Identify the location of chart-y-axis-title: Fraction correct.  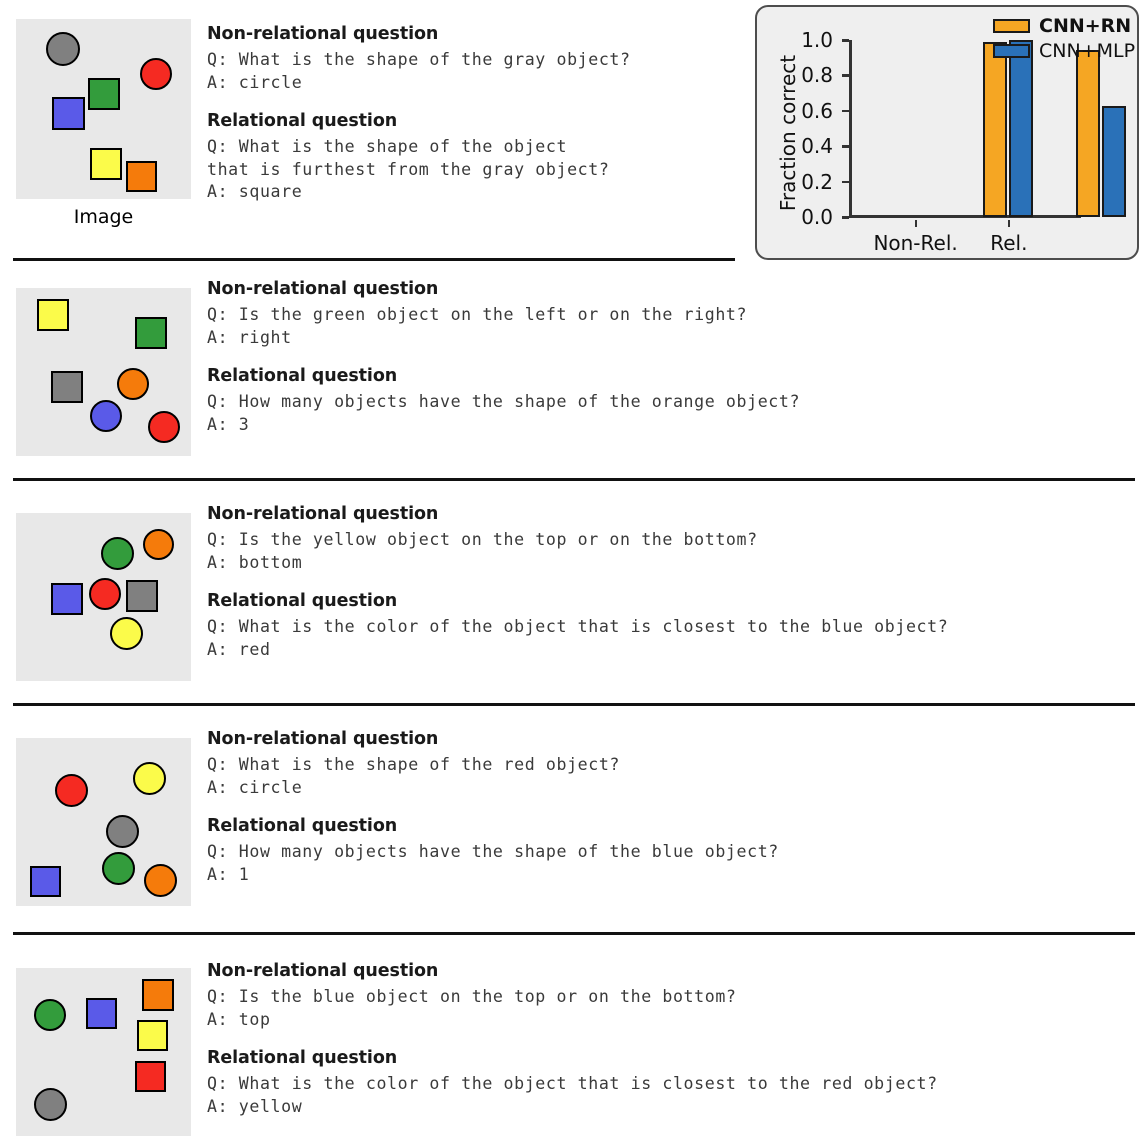
(788, 132).